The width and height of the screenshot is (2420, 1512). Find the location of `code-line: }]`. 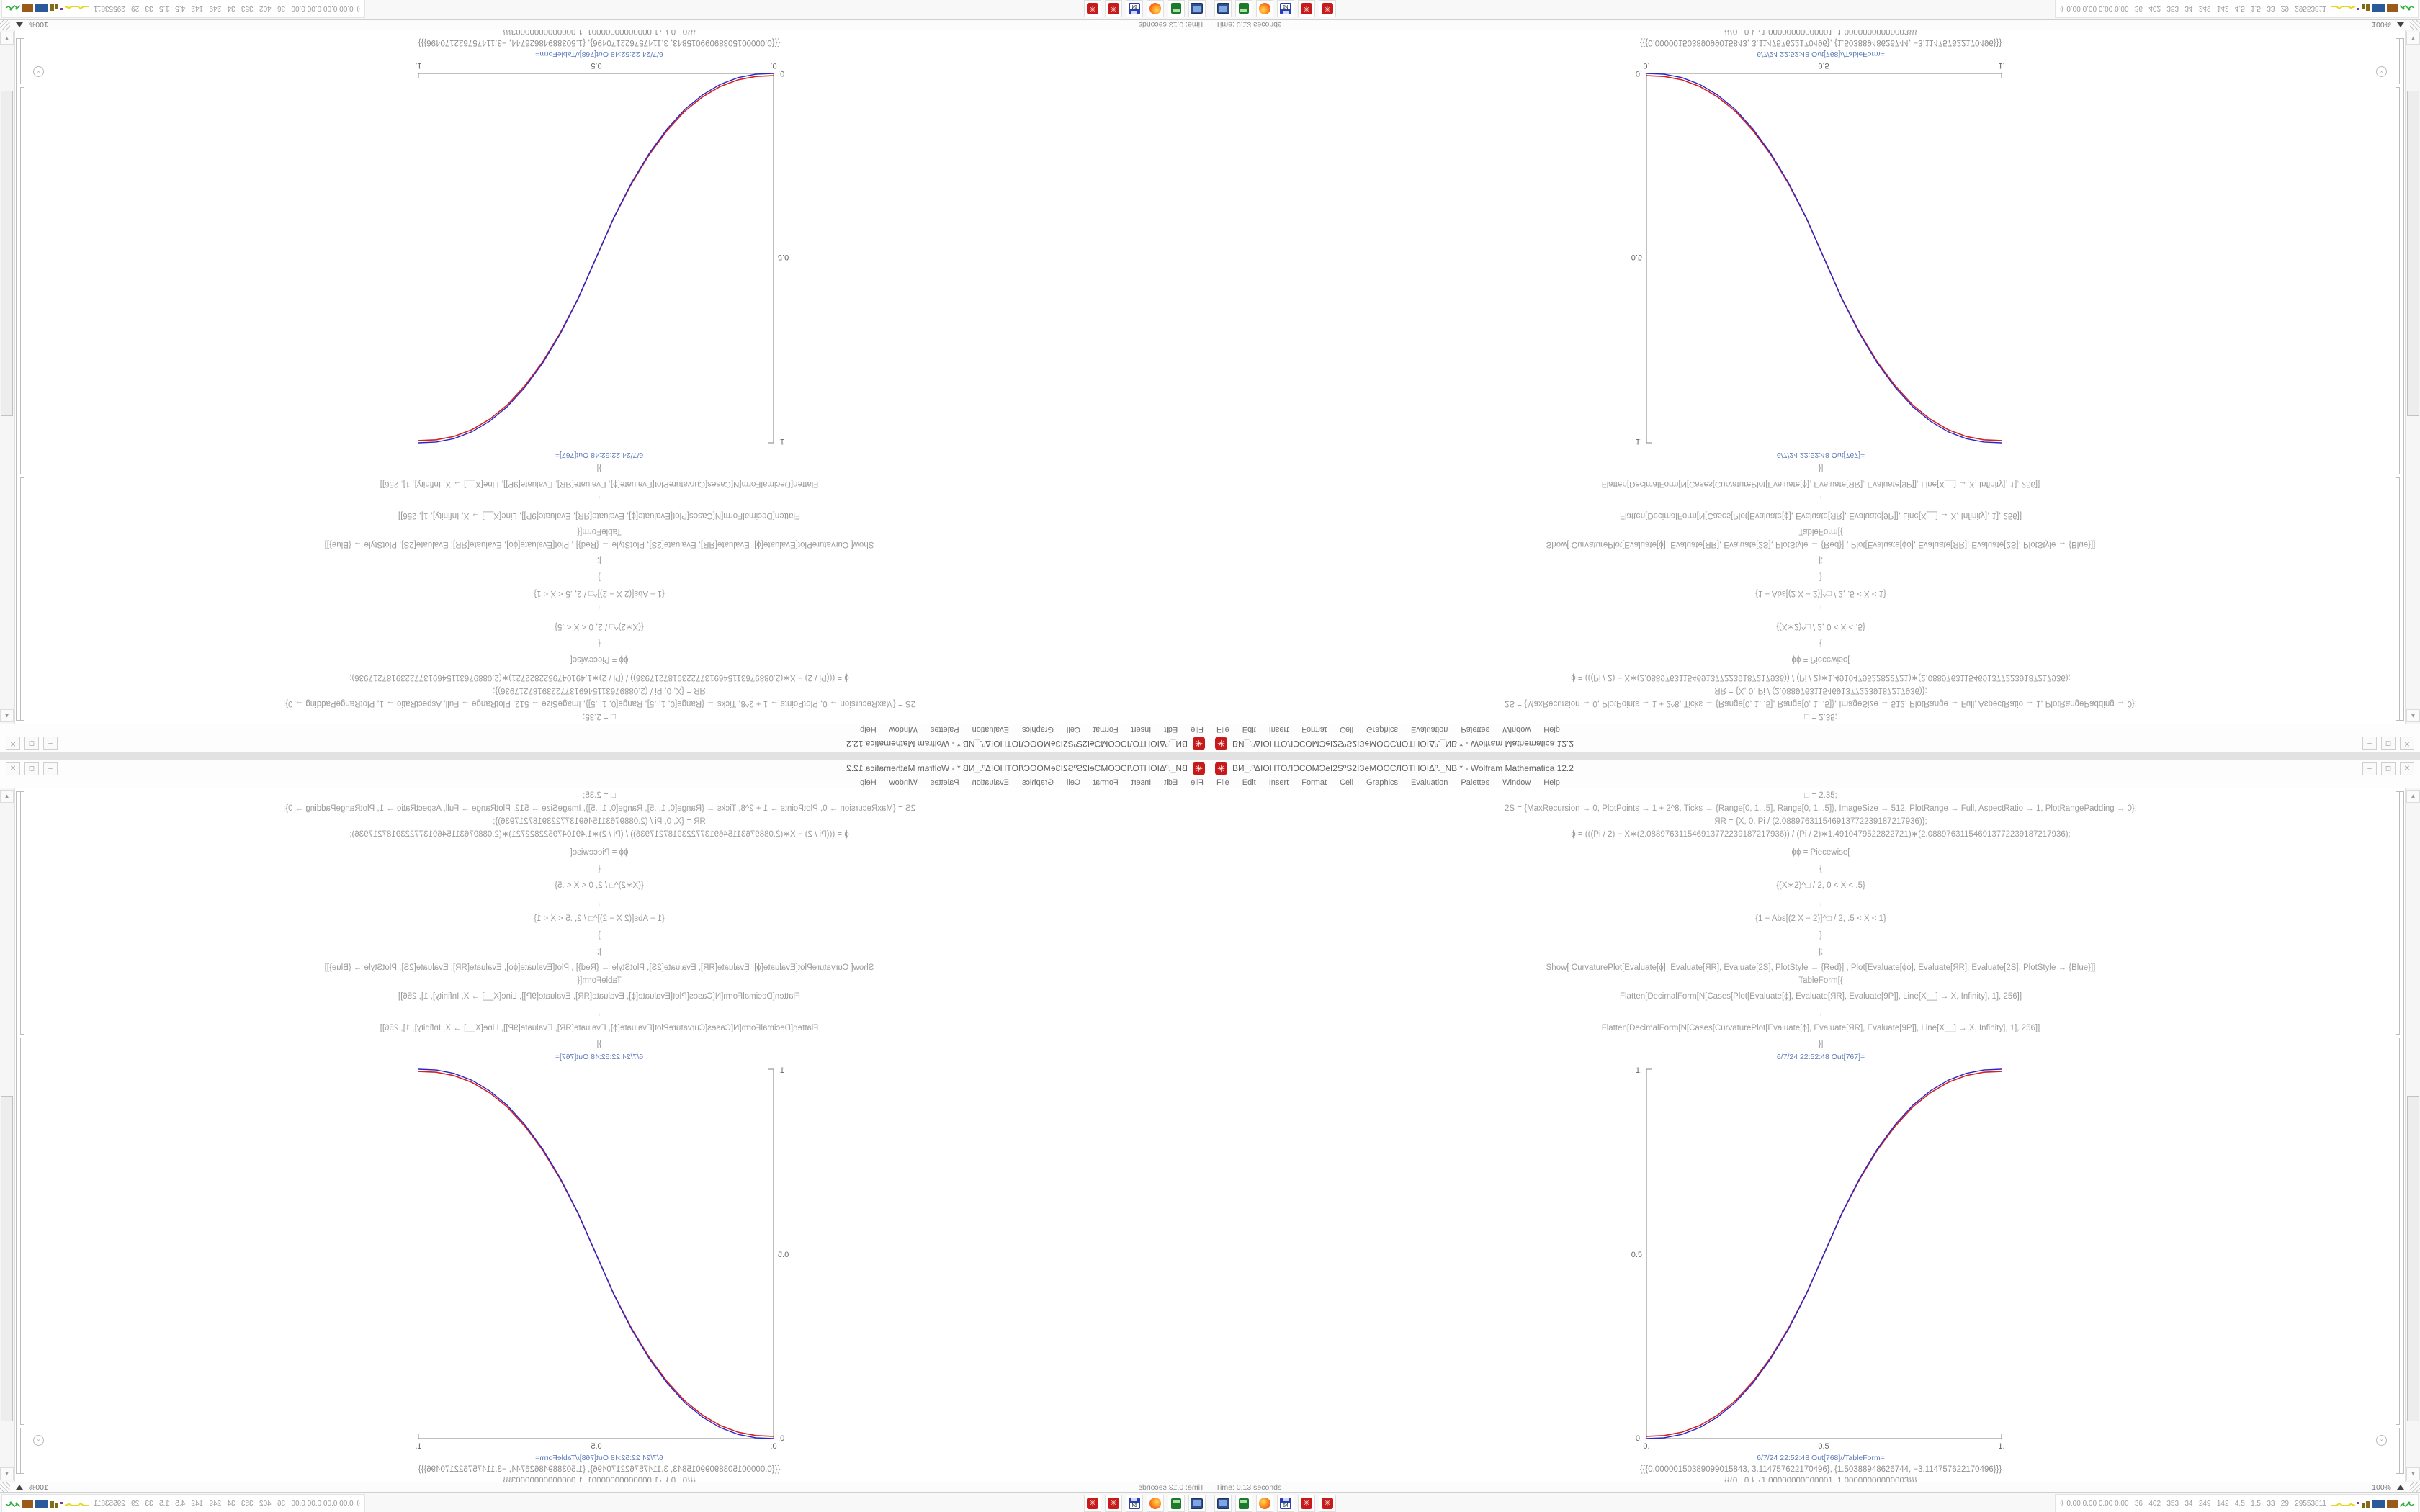

code-line: }] is located at coordinates (599, 1044).